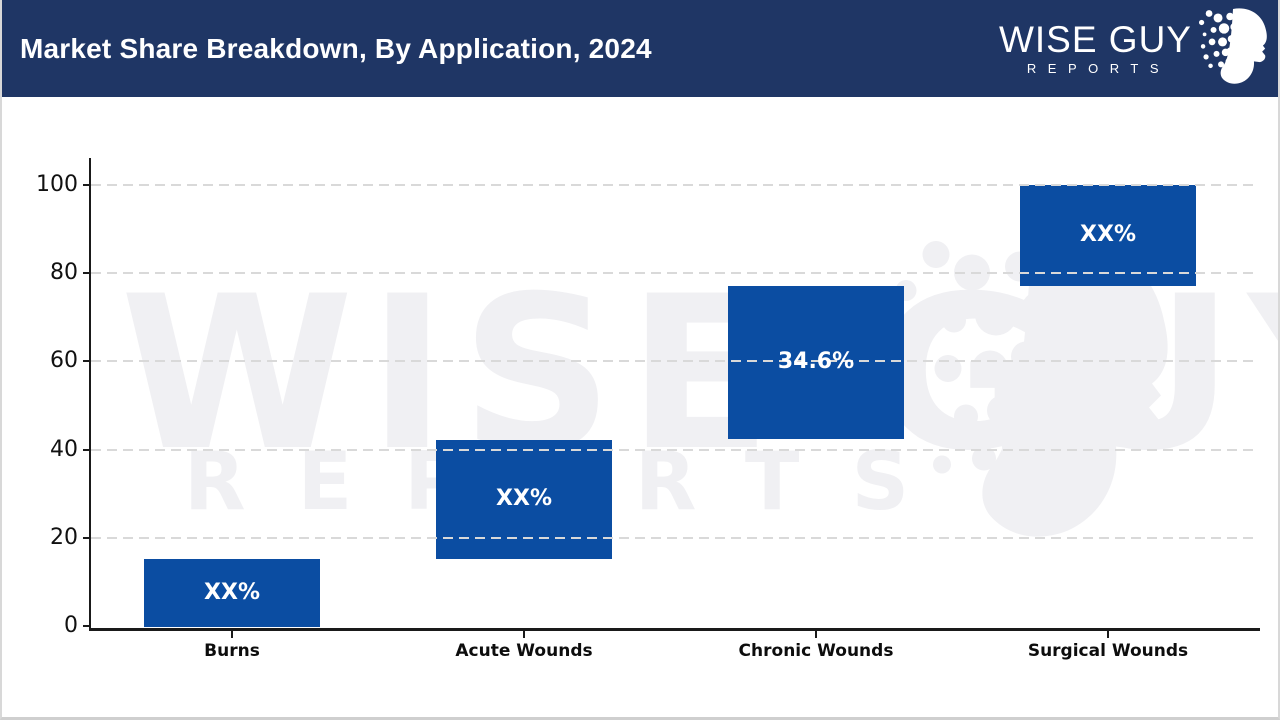 The width and height of the screenshot is (1280, 720). I want to click on bar-acute-wounds, so click(524, 499).